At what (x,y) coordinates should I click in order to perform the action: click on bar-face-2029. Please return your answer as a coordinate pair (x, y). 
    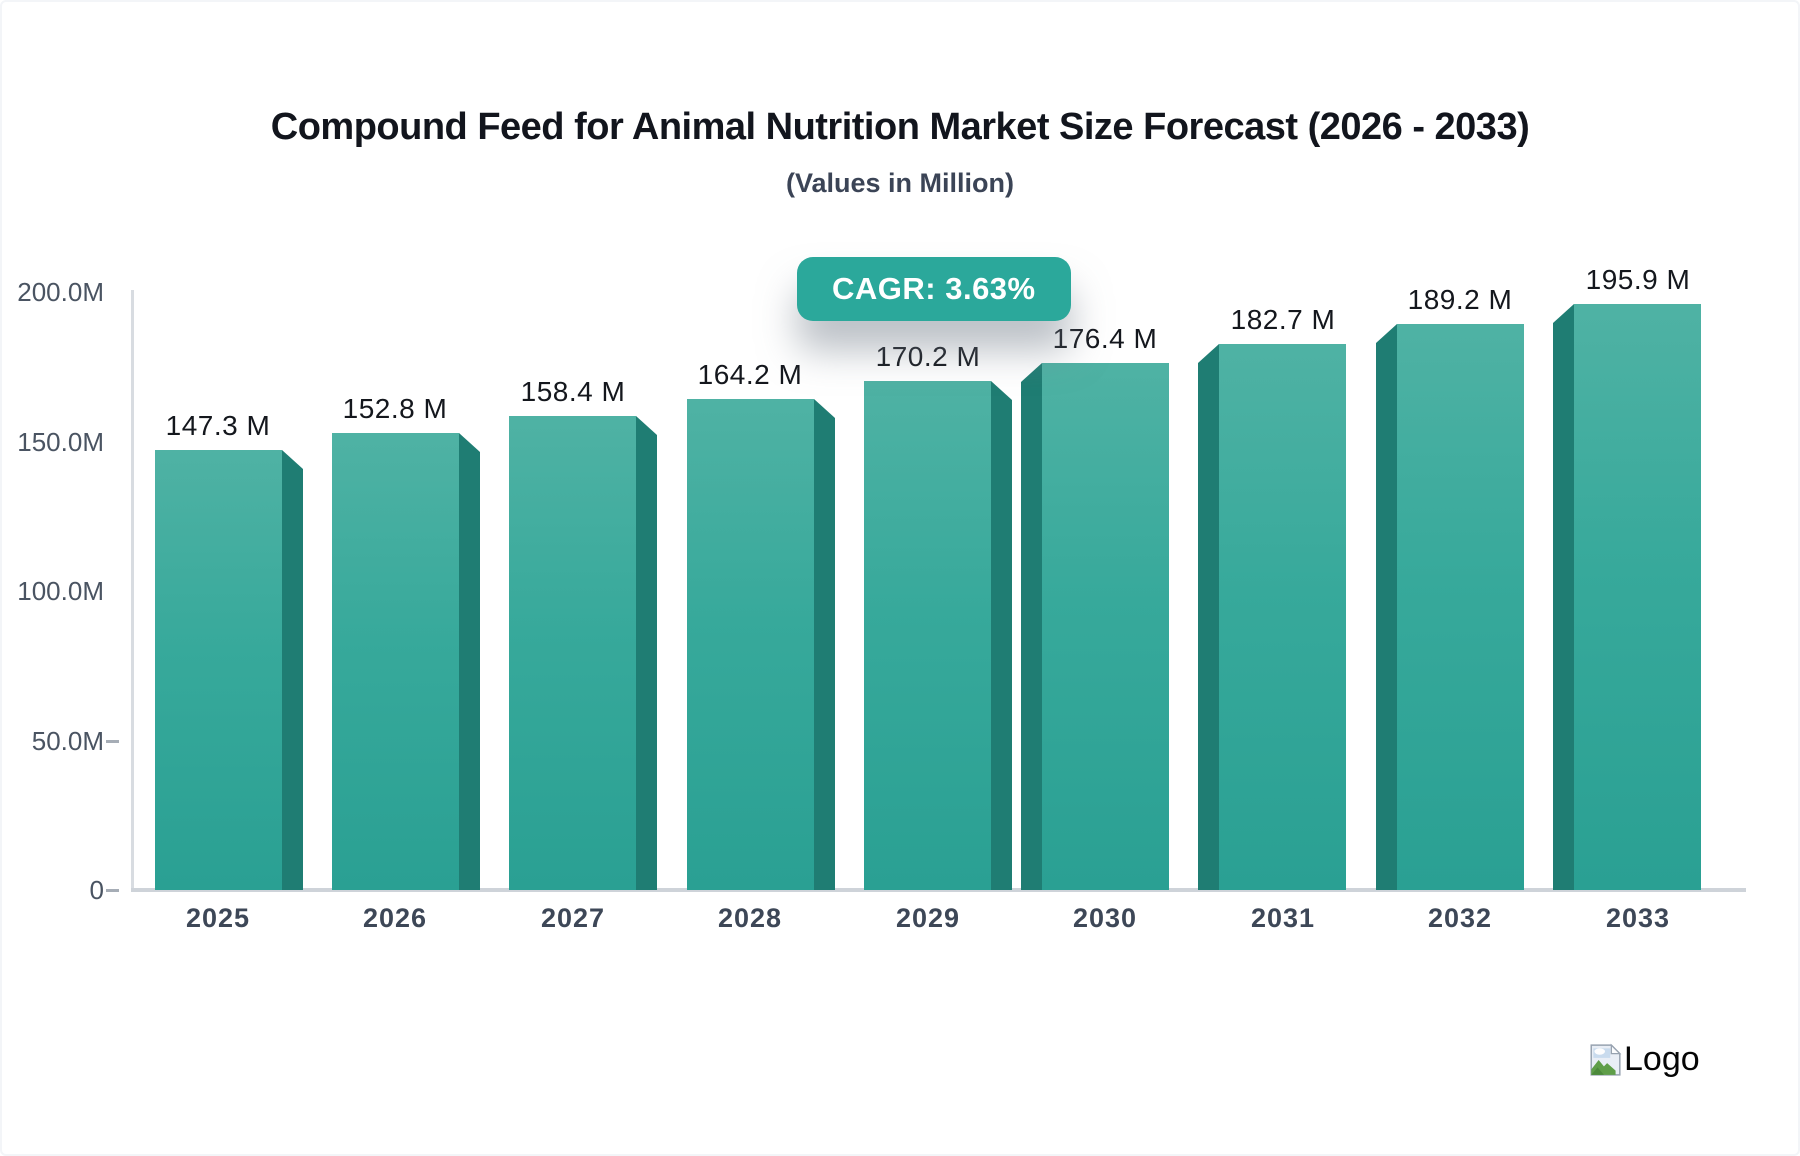
    Looking at the image, I should click on (927, 635).